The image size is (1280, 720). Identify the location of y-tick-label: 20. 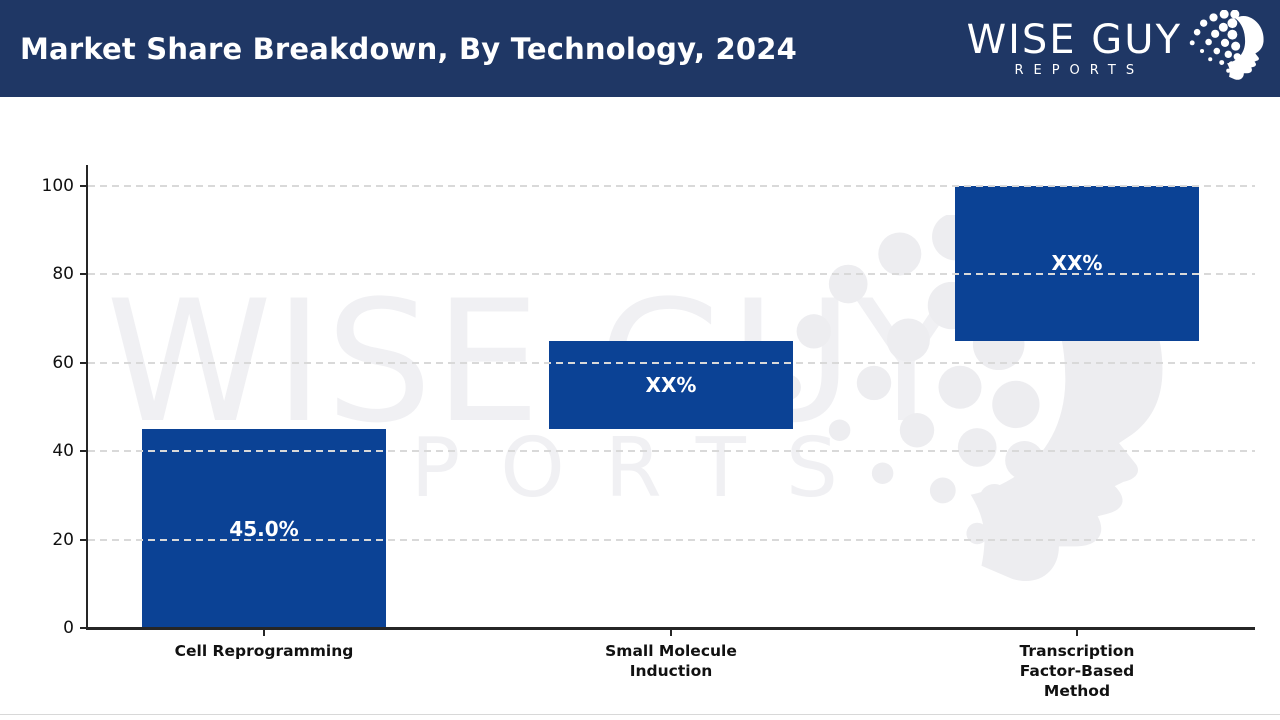
(63, 539).